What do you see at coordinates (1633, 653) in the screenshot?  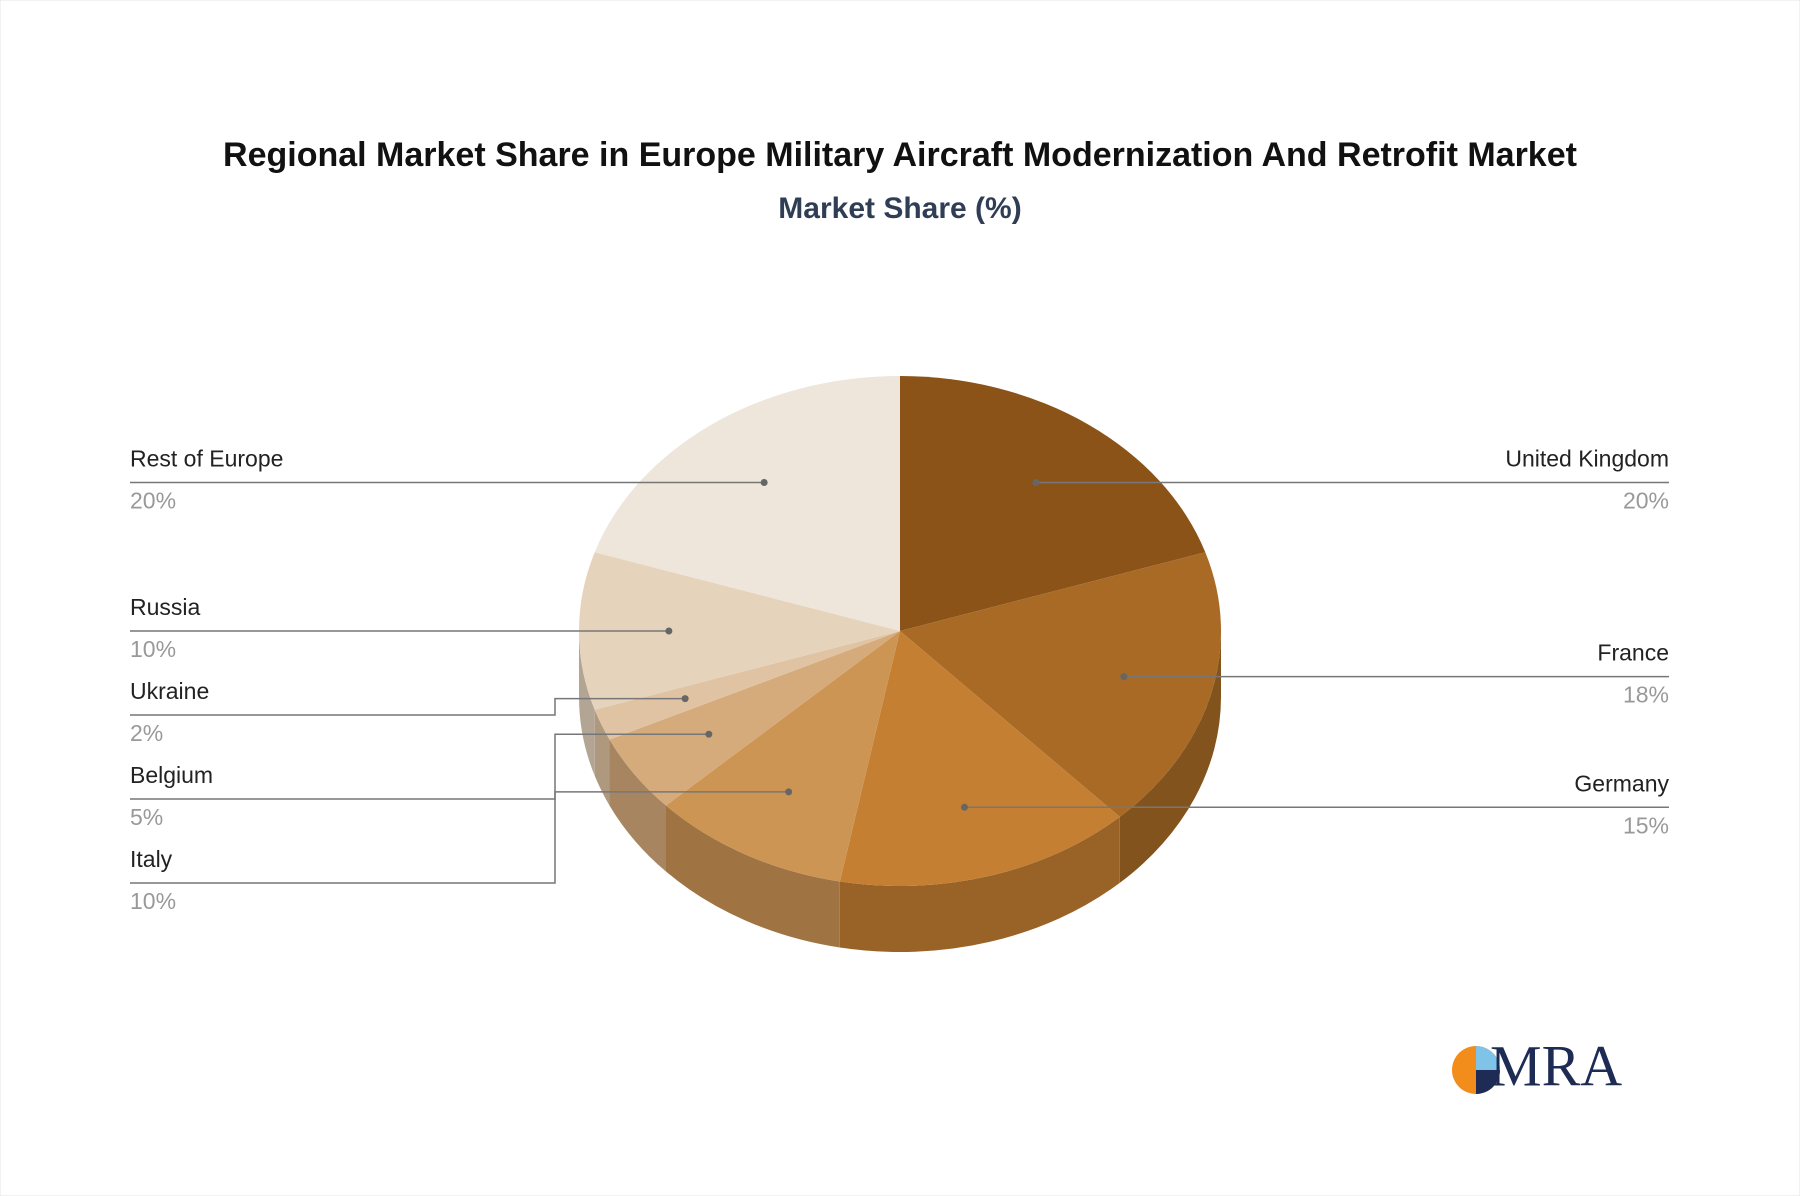 I see `legend-label: France` at bounding box center [1633, 653].